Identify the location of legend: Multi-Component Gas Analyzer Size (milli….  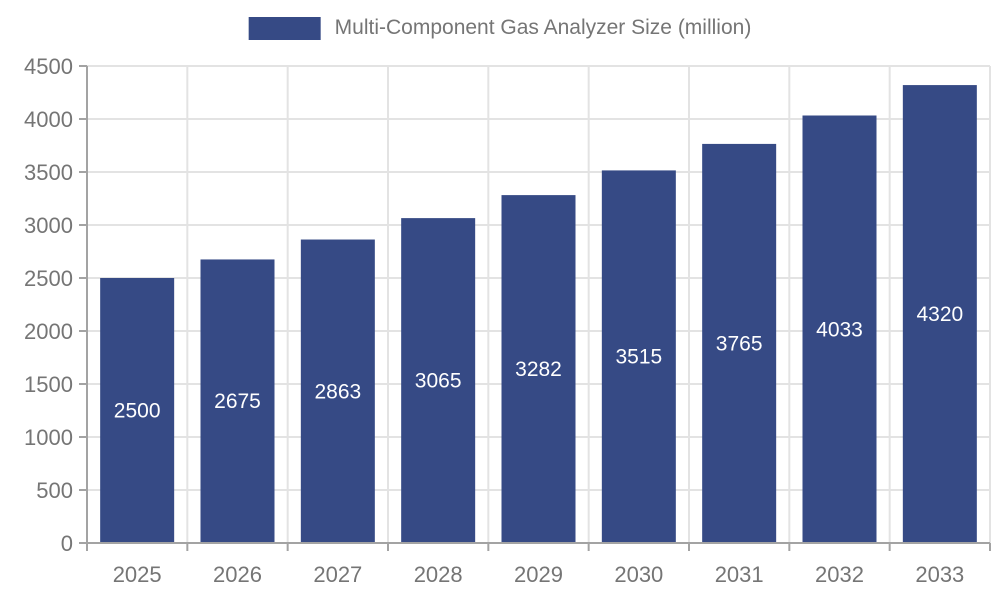
(500, 28).